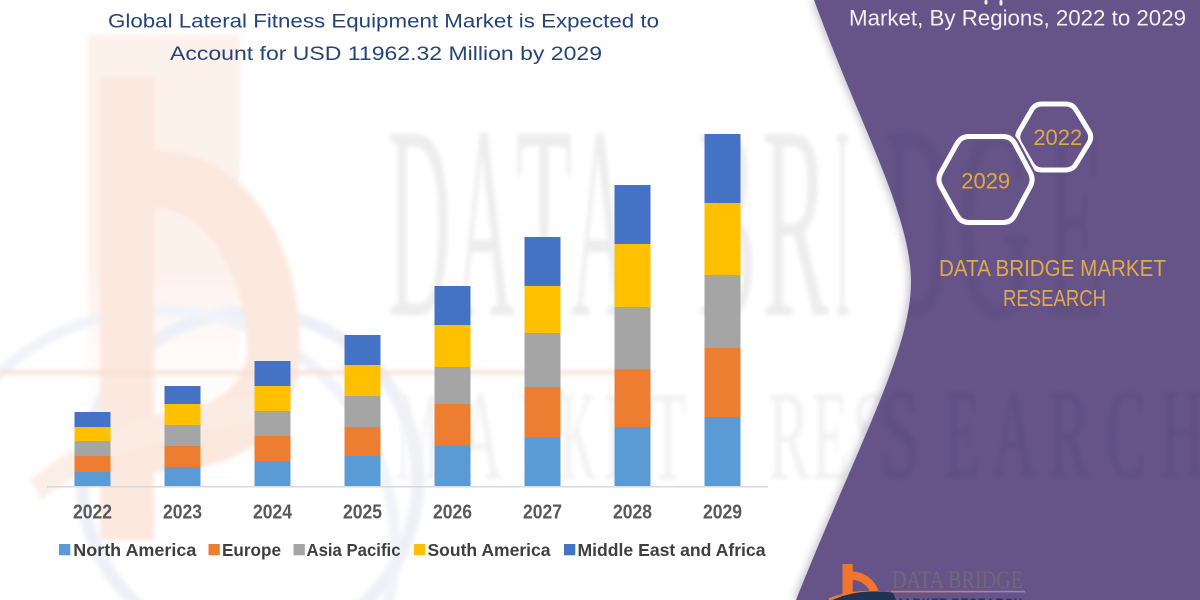 The width and height of the screenshot is (1200, 600). What do you see at coordinates (1014, 434) in the screenshot?
I see `svg-text: A` at bounding box center [1014, 434].